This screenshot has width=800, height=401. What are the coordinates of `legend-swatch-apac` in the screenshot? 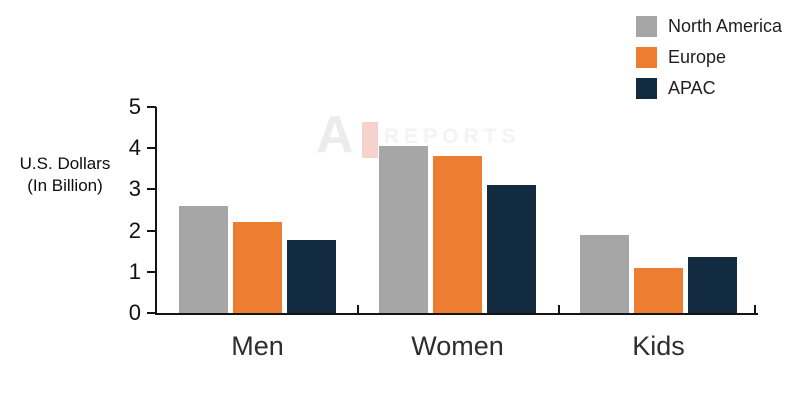 It's located at (646, 88).